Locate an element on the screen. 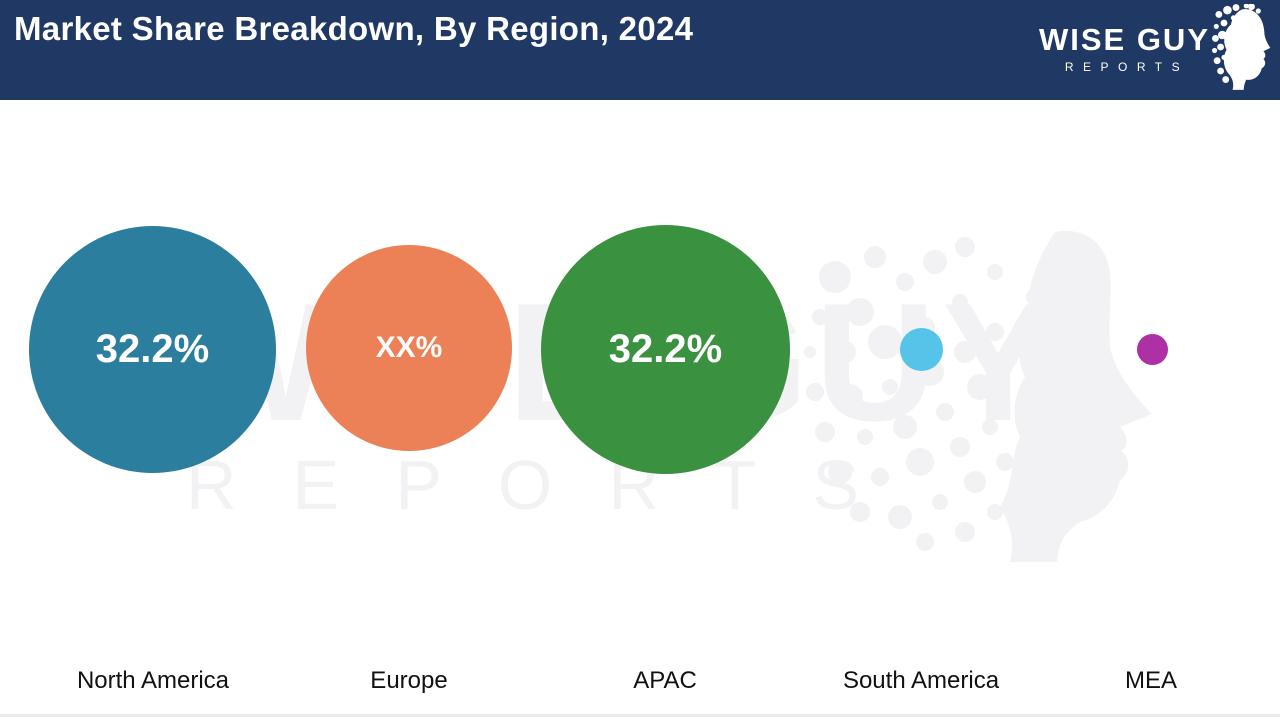  category-label-europe: Europe is located at coordinates (409, 680).